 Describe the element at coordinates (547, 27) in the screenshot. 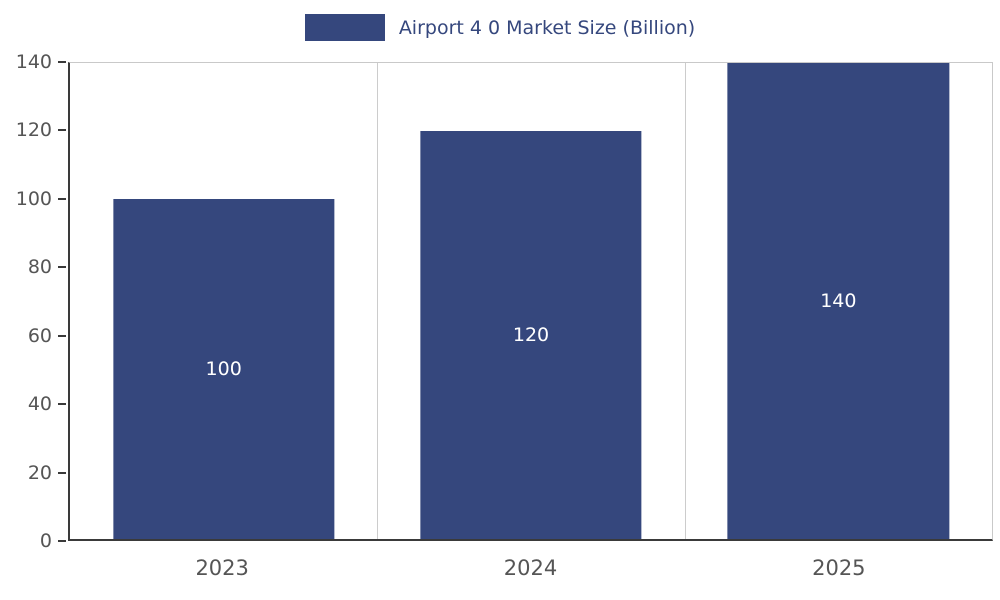

I see `legend-label: Airport 4 0 Market Size (Billion)` at that location.